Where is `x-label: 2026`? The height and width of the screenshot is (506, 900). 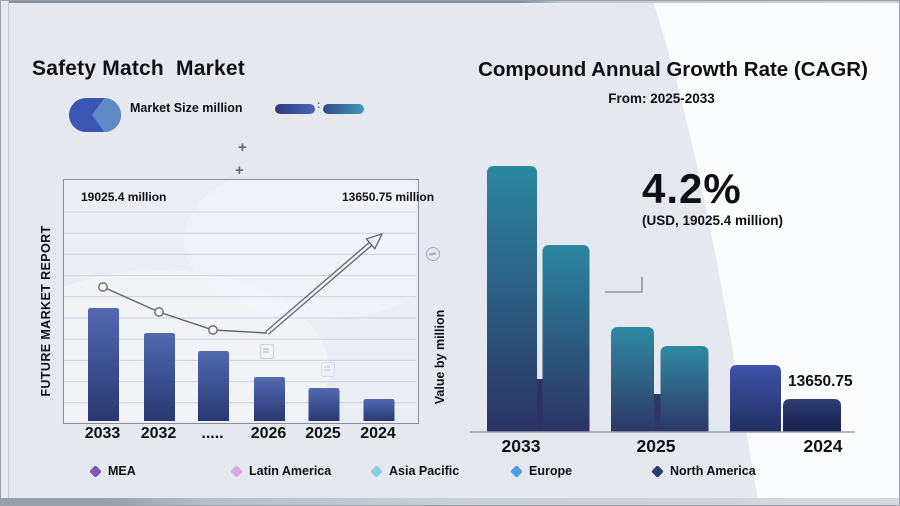 x-label: 2026 is located at coordinates (268, 433).